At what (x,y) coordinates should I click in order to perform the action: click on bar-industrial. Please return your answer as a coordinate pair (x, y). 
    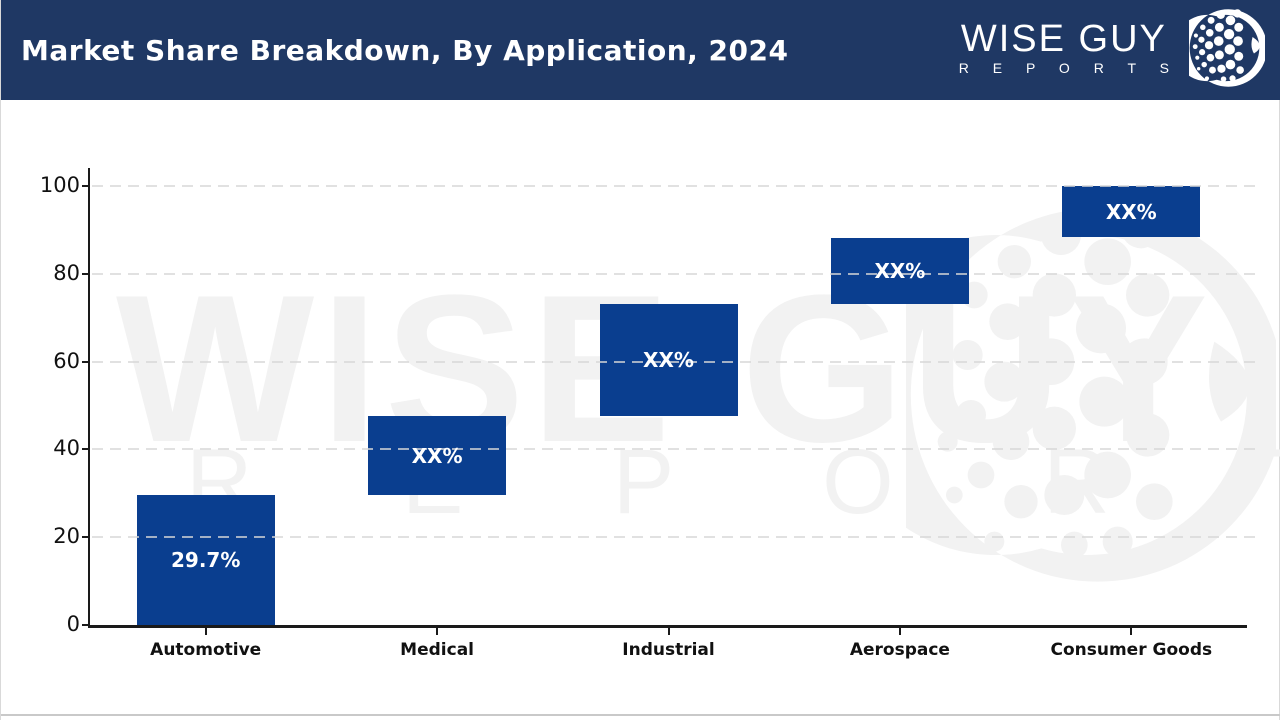
    Looking at the image, I should click on (668, 360).